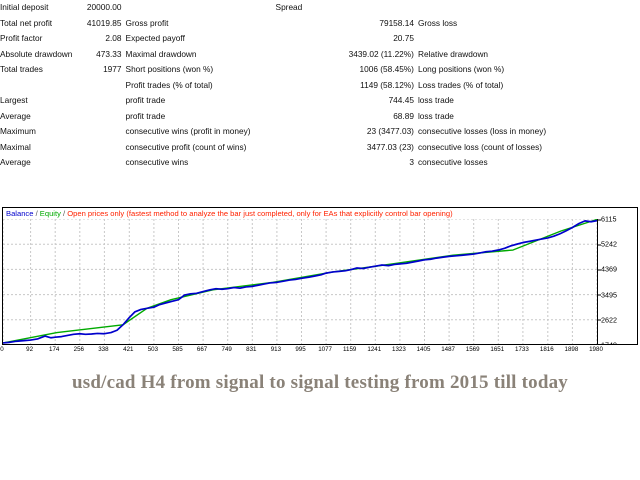 The width and height of the screenshot is (640, 480). What do you see at coordinates (453, 53) in the screenshot?
I see `stat-label-tertiary: Relative drawdown` at bounding box center [453, 53].